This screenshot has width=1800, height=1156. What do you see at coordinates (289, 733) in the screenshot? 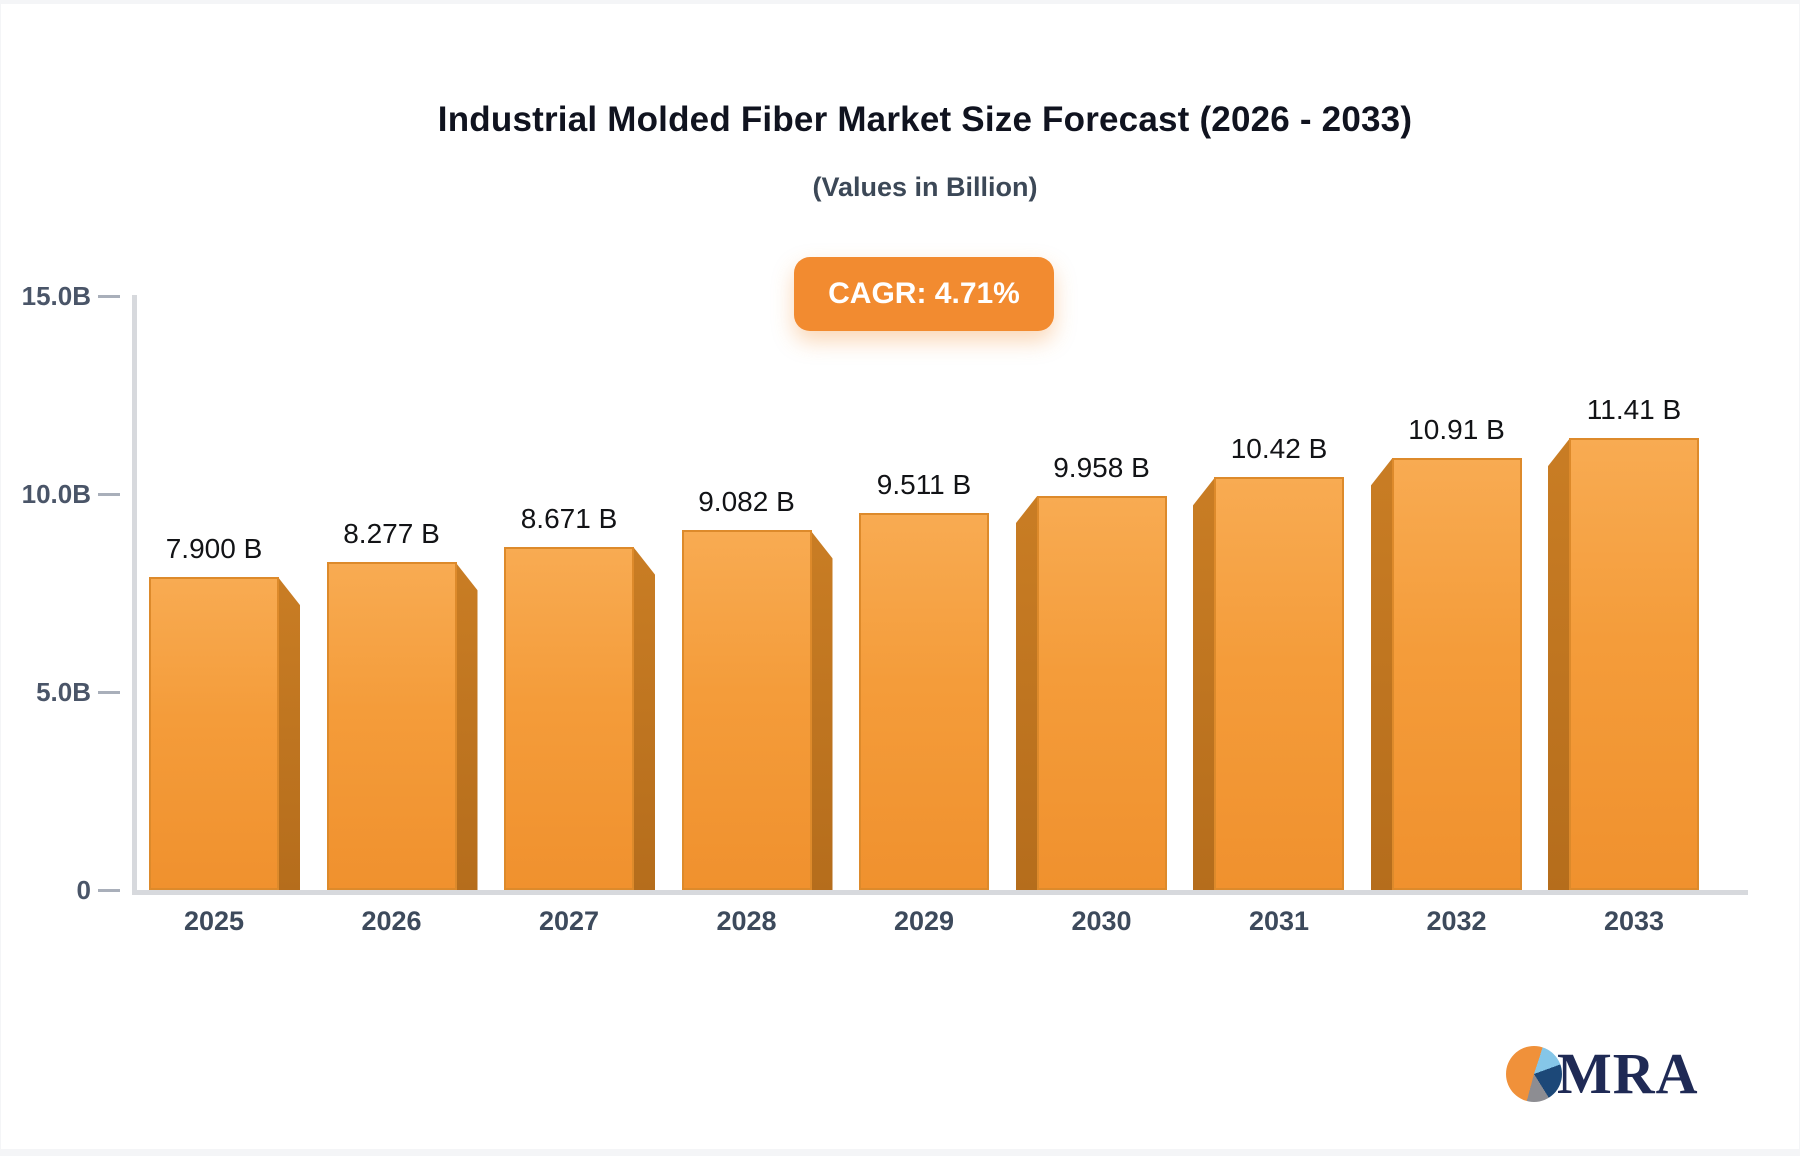
I see `bar-side-2025` at bounding box center [289, 733].